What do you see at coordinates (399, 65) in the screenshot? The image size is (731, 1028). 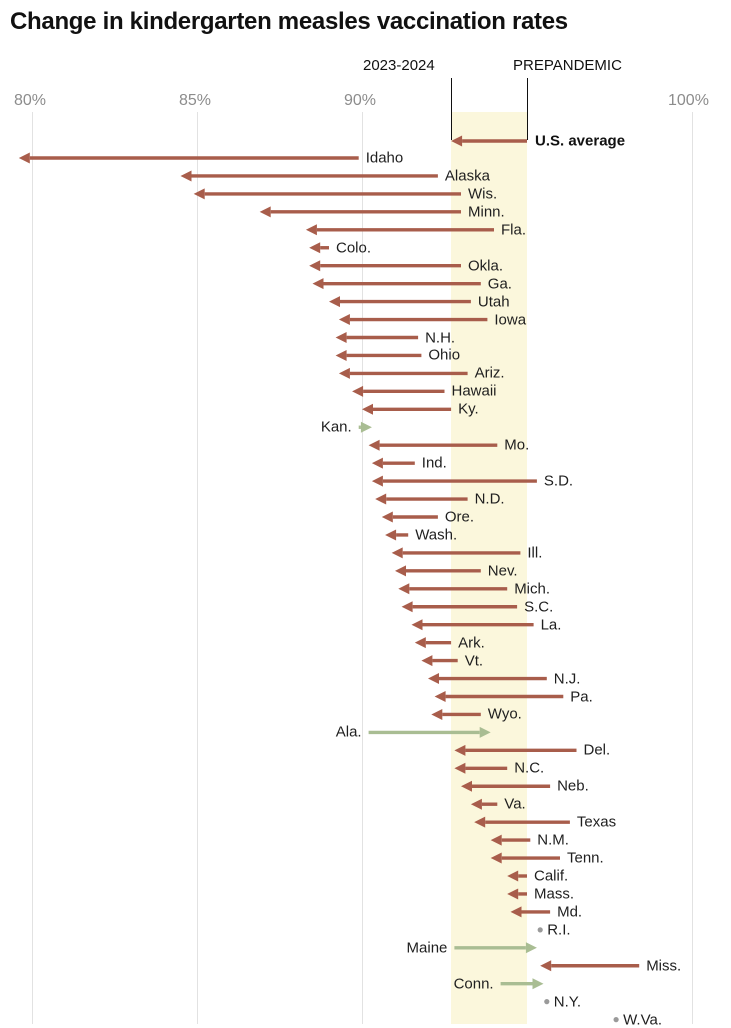 I see `header-2023-2024: 2023-2024` at bounding box center [399, 65].